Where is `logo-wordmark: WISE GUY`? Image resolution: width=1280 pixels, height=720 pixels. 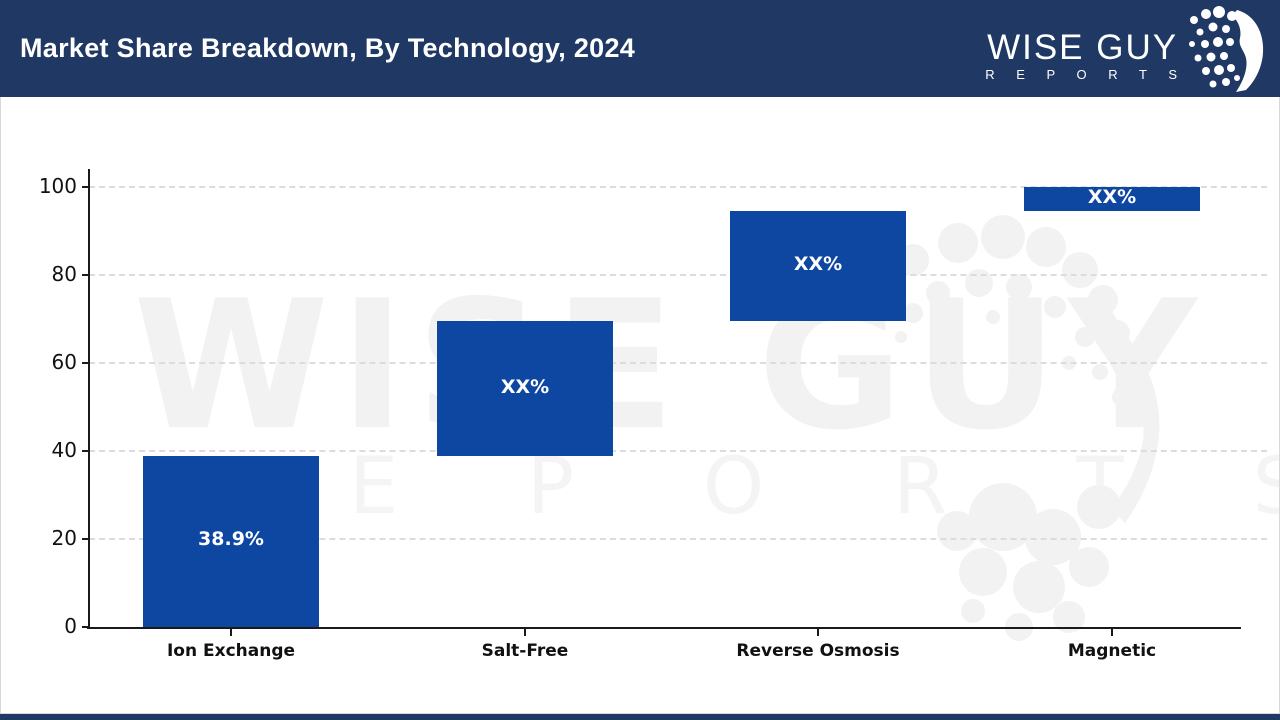 logo-wordmark: WISE GUY is located at coordinates (1083, 48).